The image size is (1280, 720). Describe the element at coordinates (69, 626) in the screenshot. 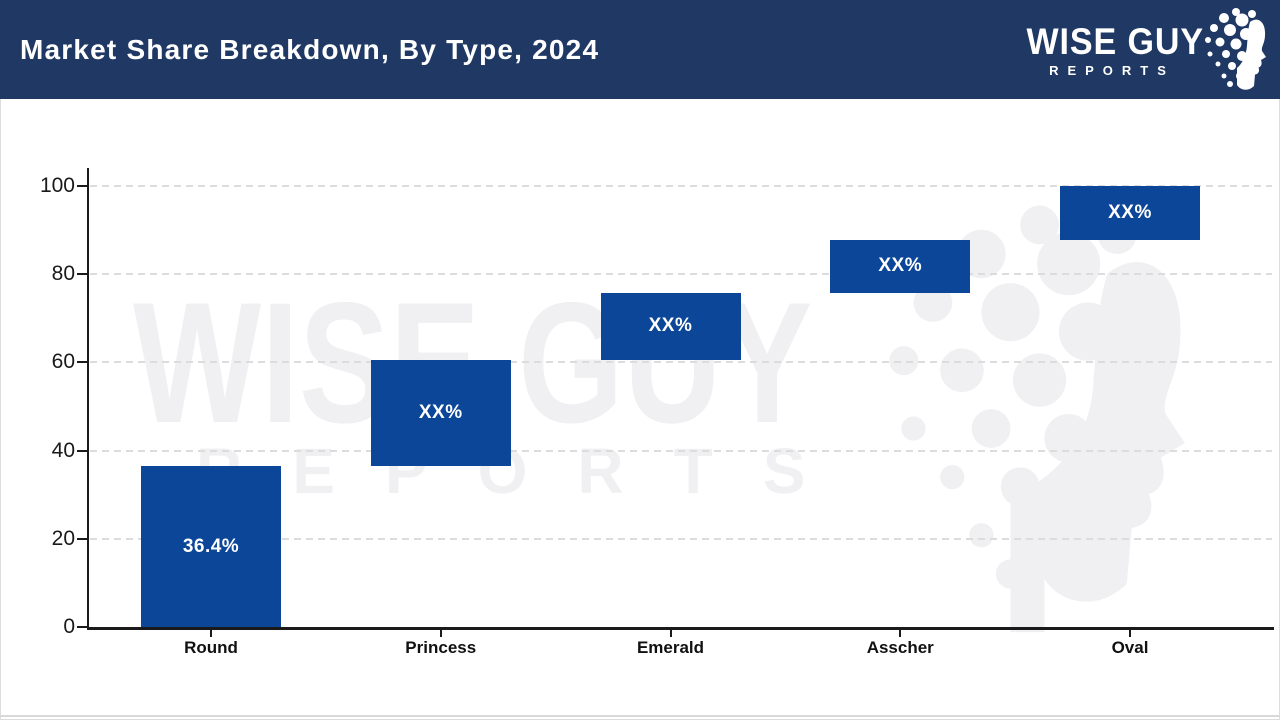

I see `y-tick-label-0: 0` at that location.